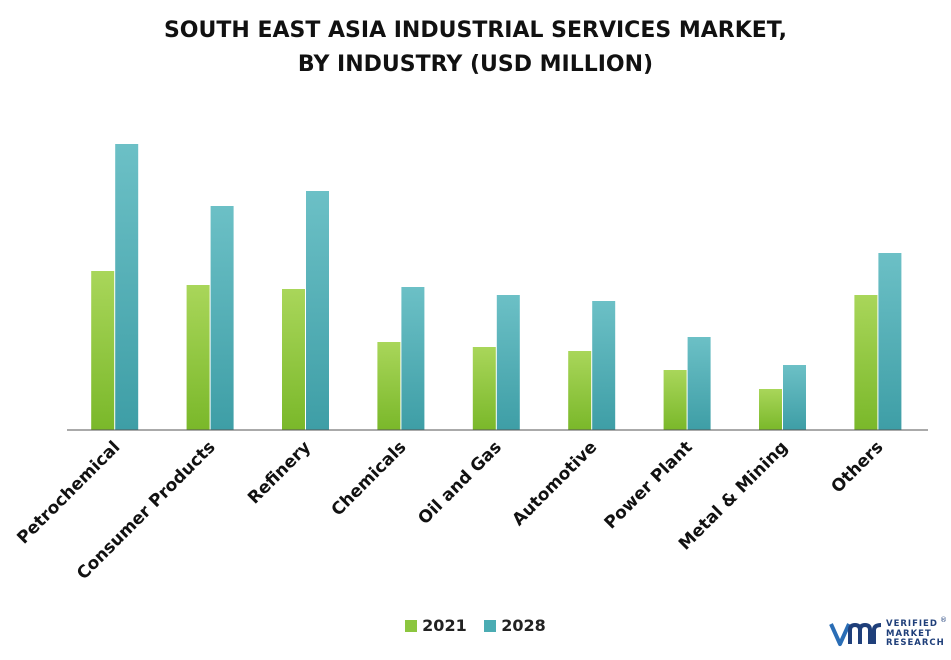 The height and width of the screenshot is (660, 951). Describe the element at coordinates (866, 362) in the screenshot. I see `bar-2021-others` at that location.